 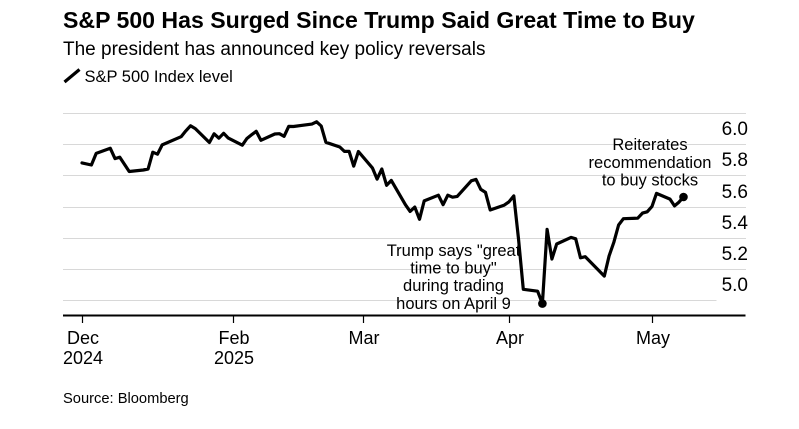 What do you see at coordinates (453, 304) in the screenshot?
I see `svg-text: hours on April 9` at bounding box center [453, 304].